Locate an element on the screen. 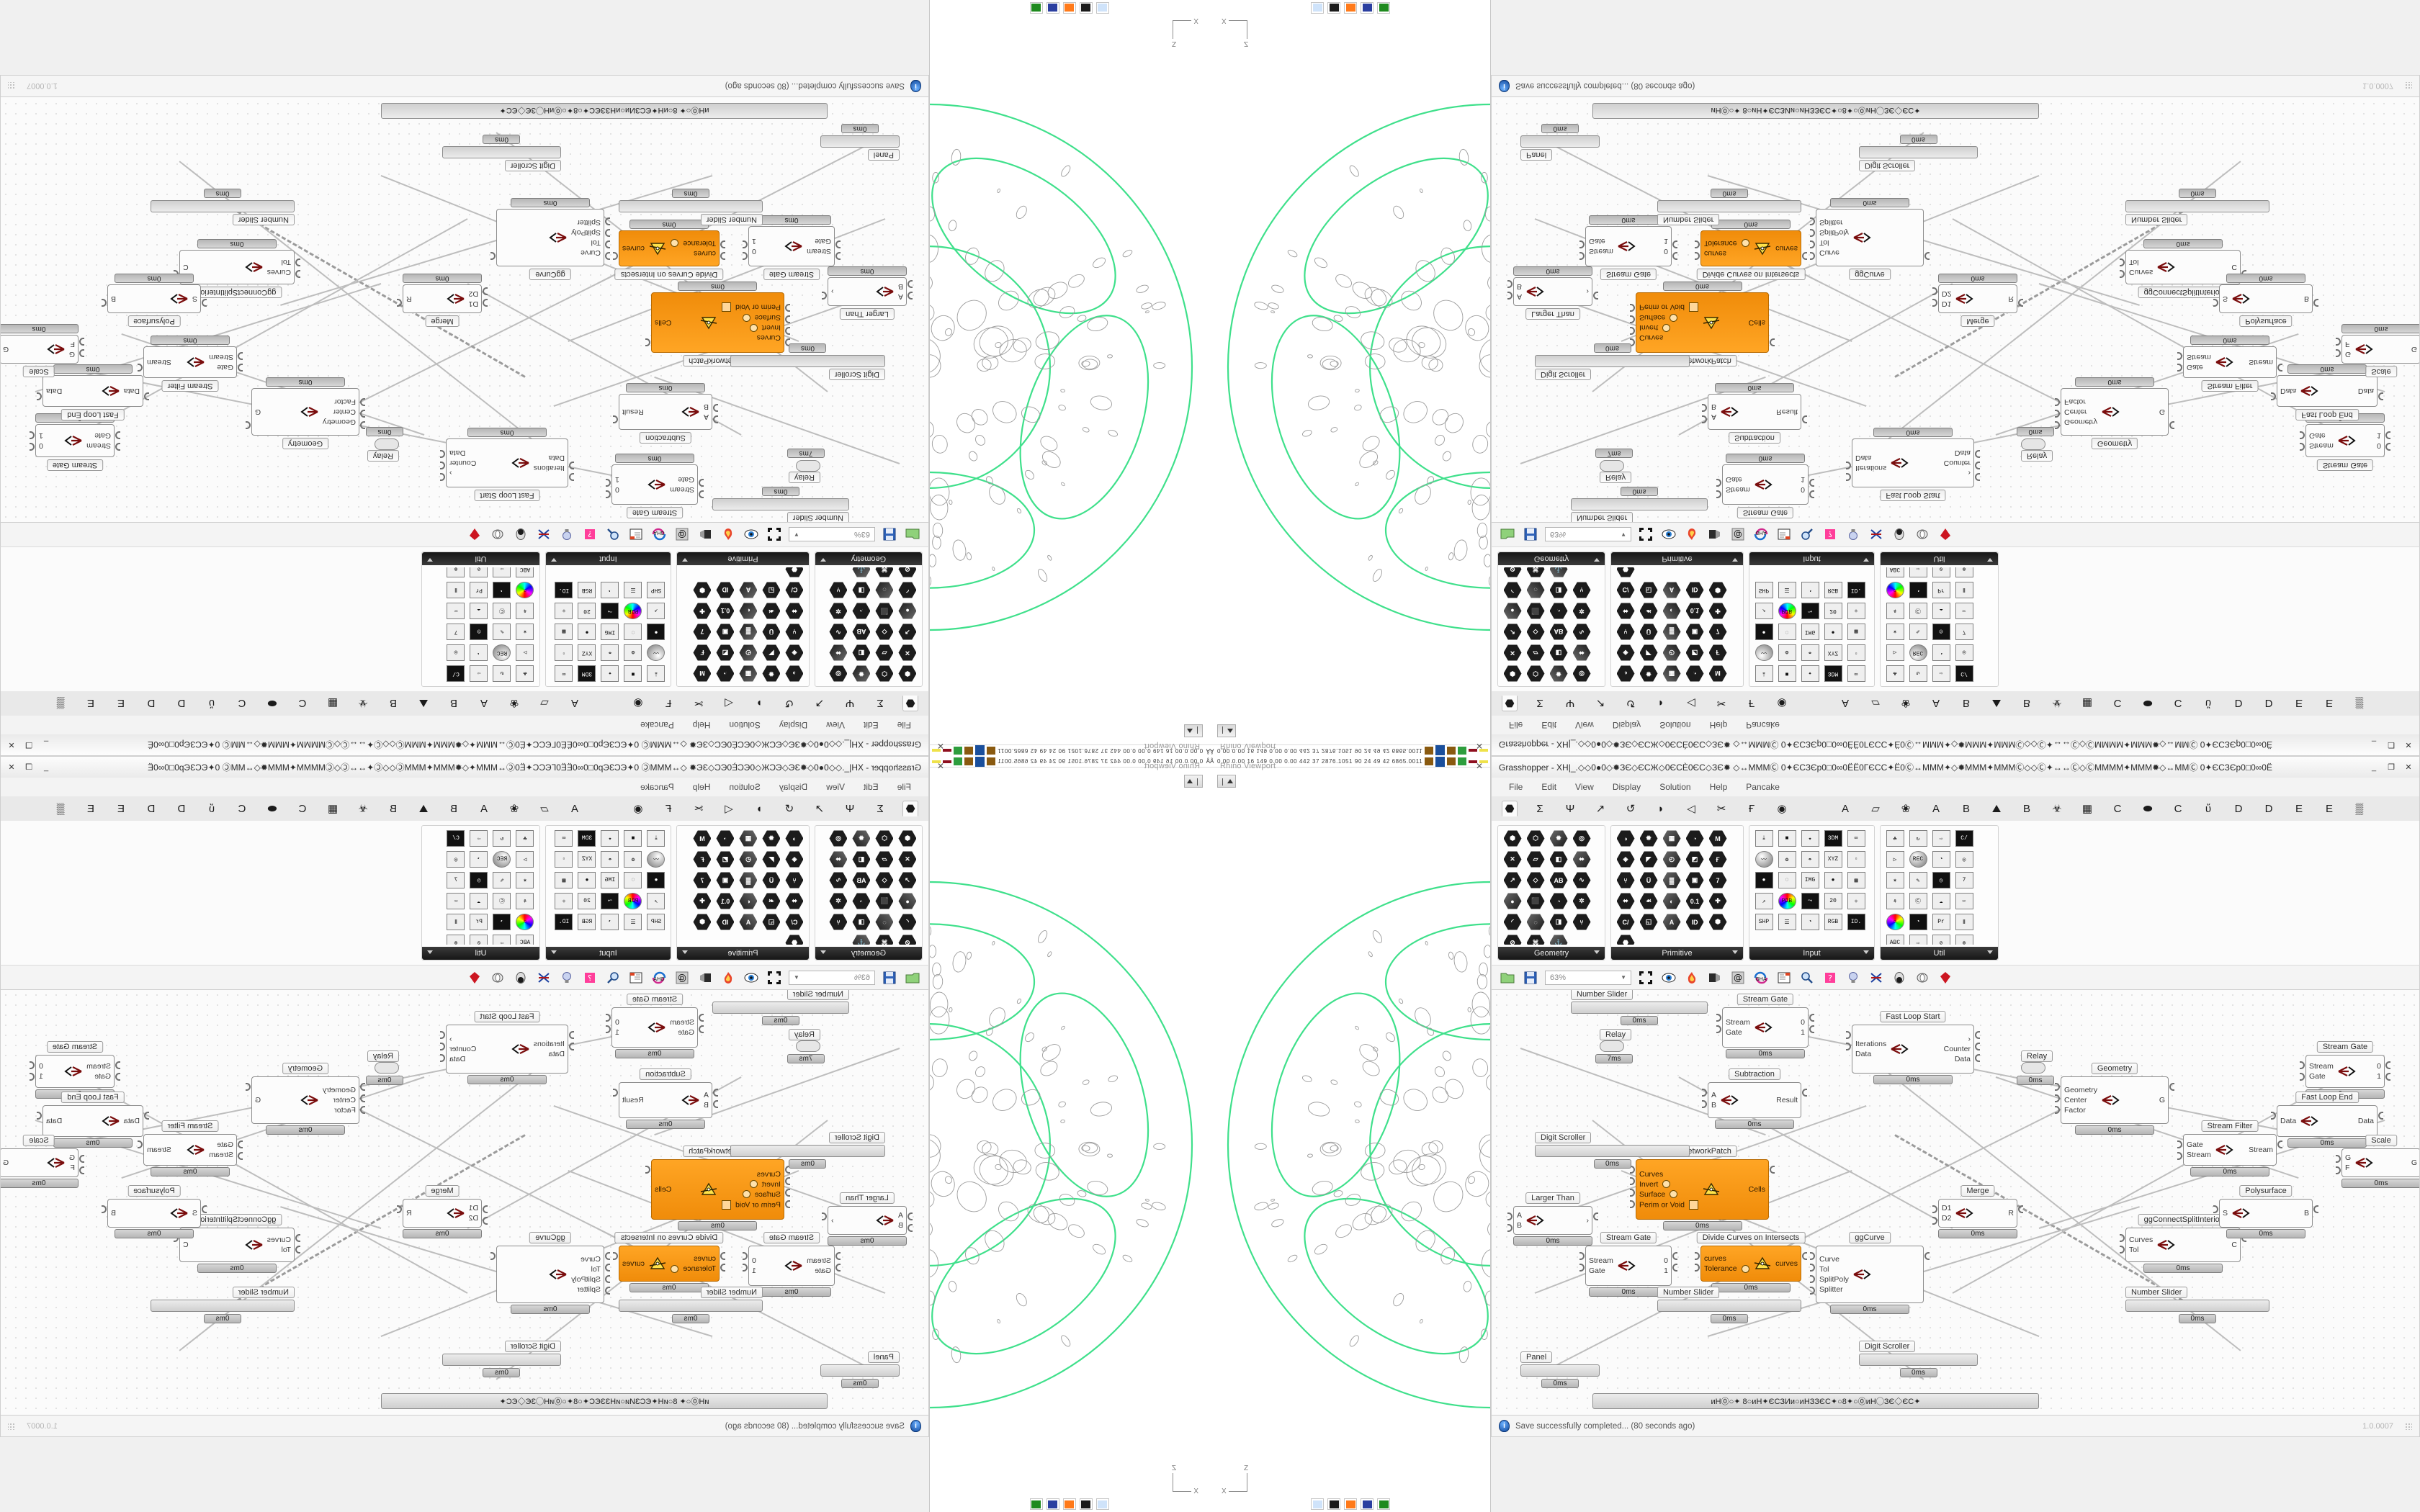 The image size is (2420, 1512). component-button: A is located at coordinates (748, 590).